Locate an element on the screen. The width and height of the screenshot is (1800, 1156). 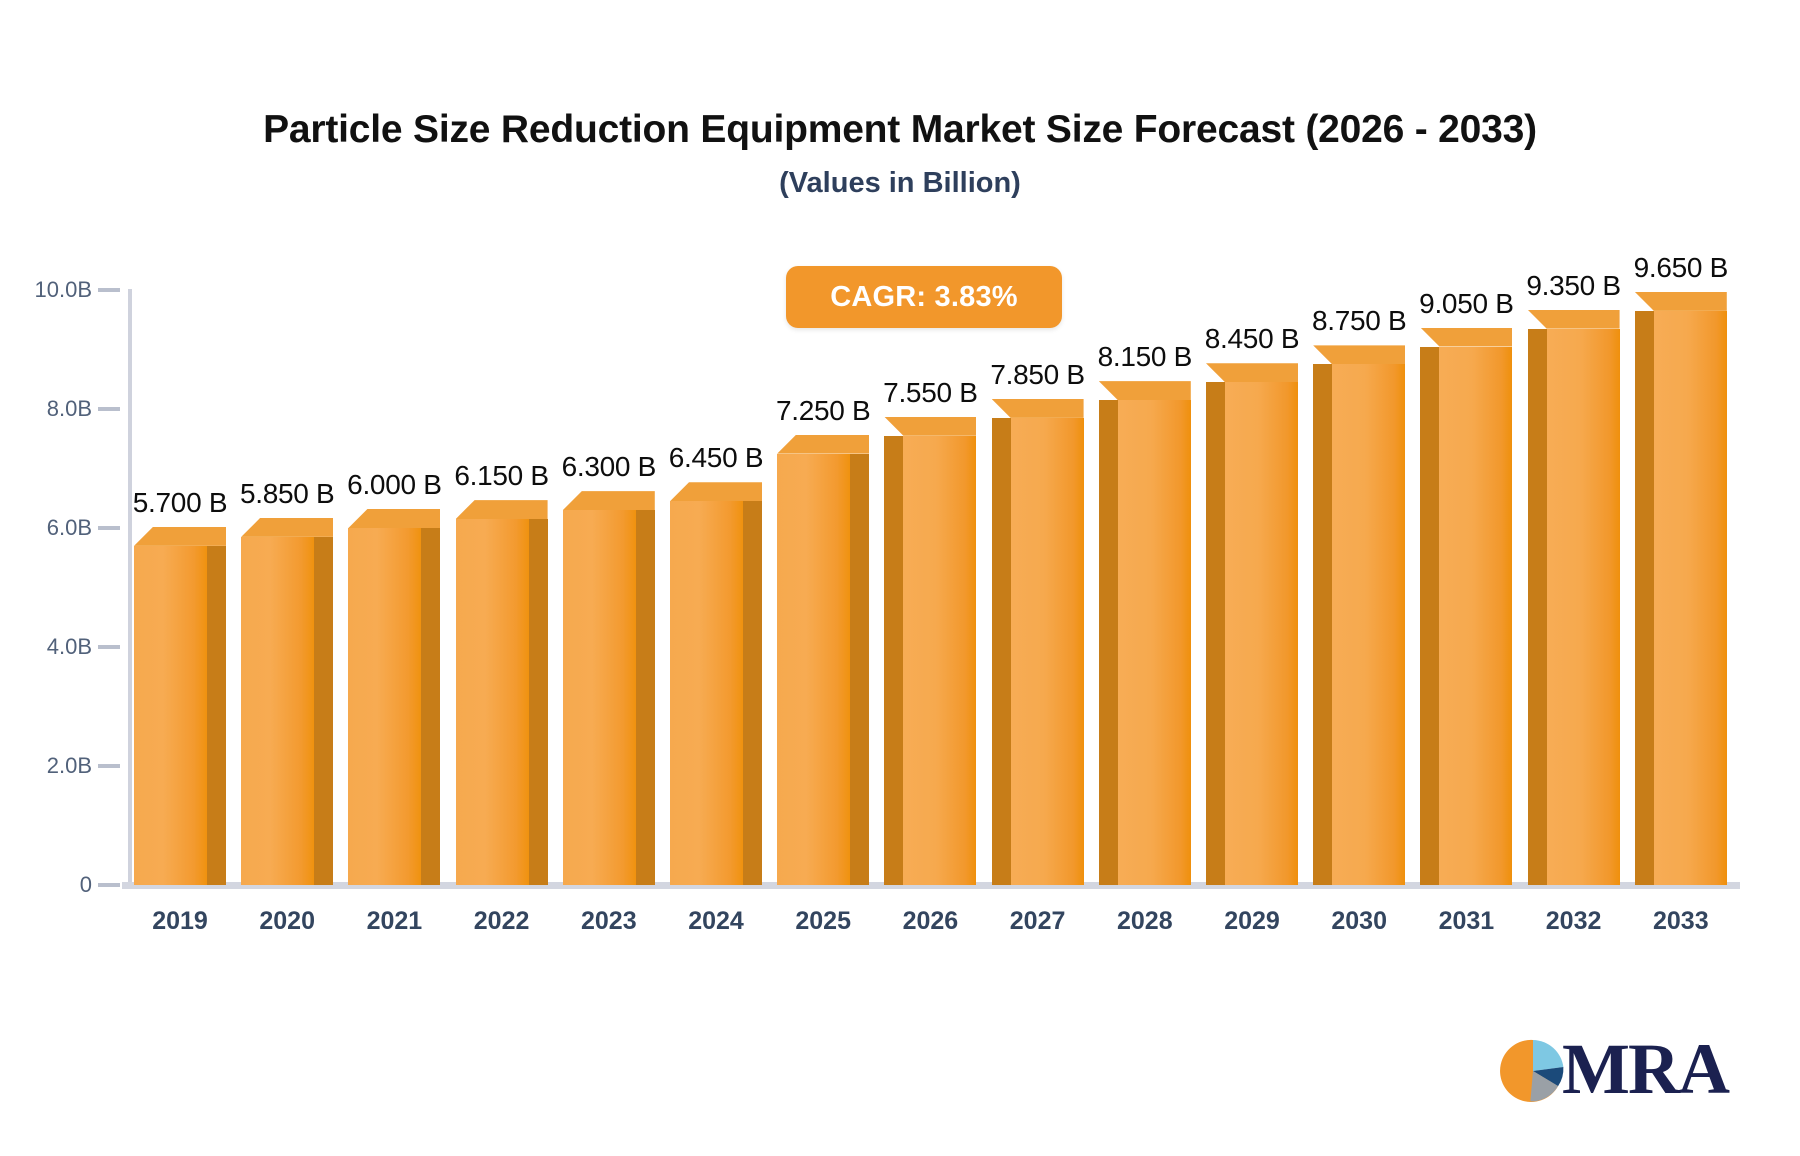
x-axis-tick-label: 2024 is located at coordinates (716, 921).